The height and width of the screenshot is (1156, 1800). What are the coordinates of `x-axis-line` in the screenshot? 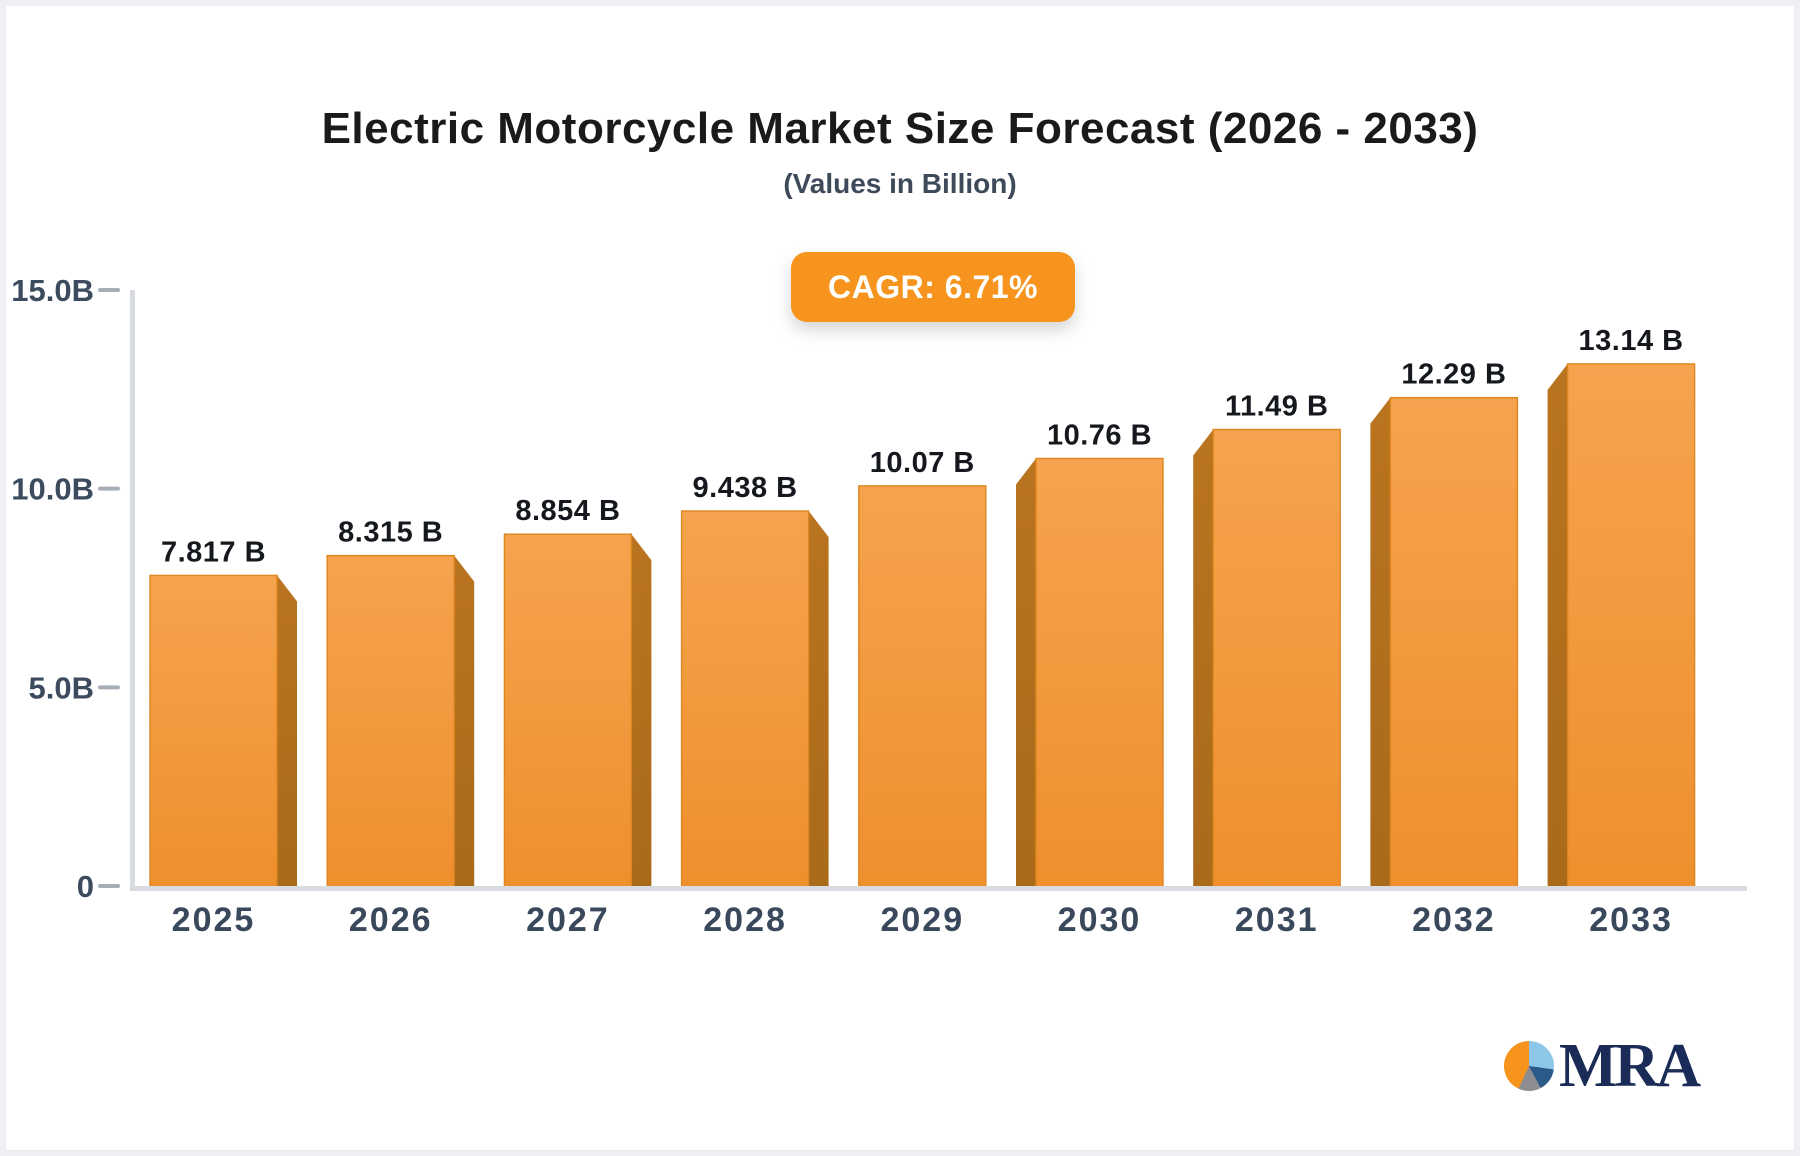 It's located at (938, 888).